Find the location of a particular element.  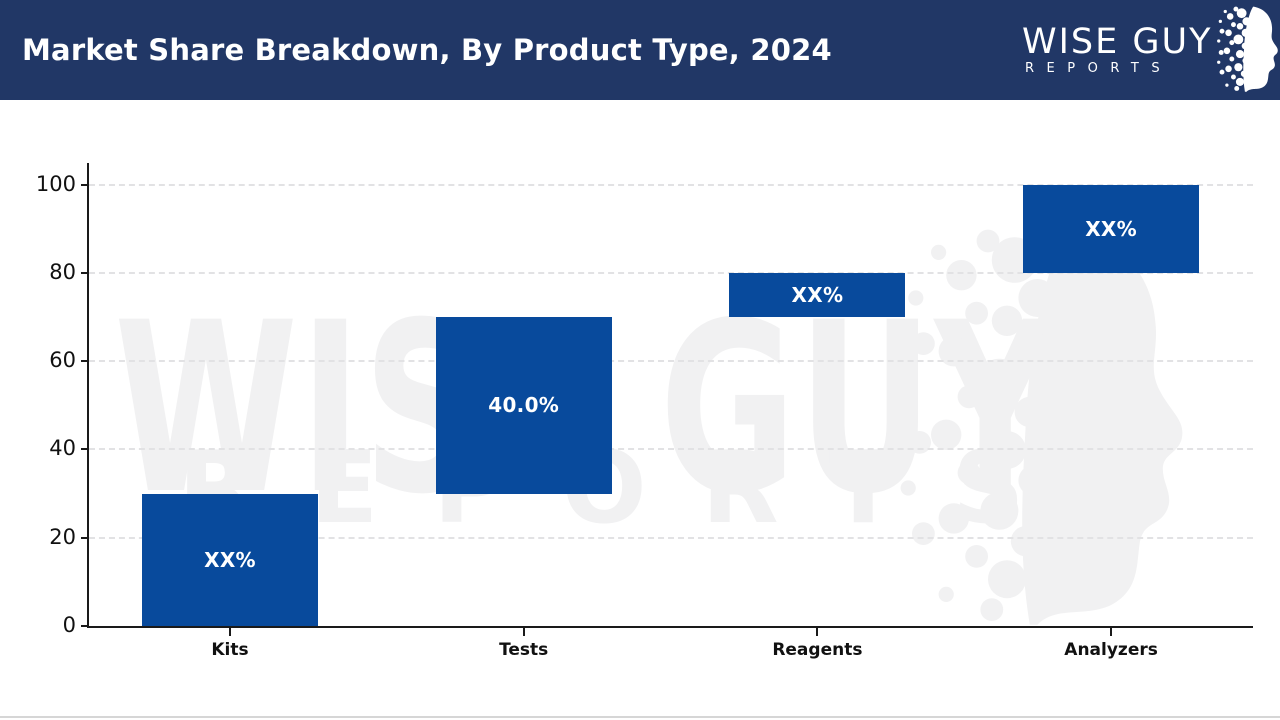

x-category-label: Kits is located at coordinates (230, 650).